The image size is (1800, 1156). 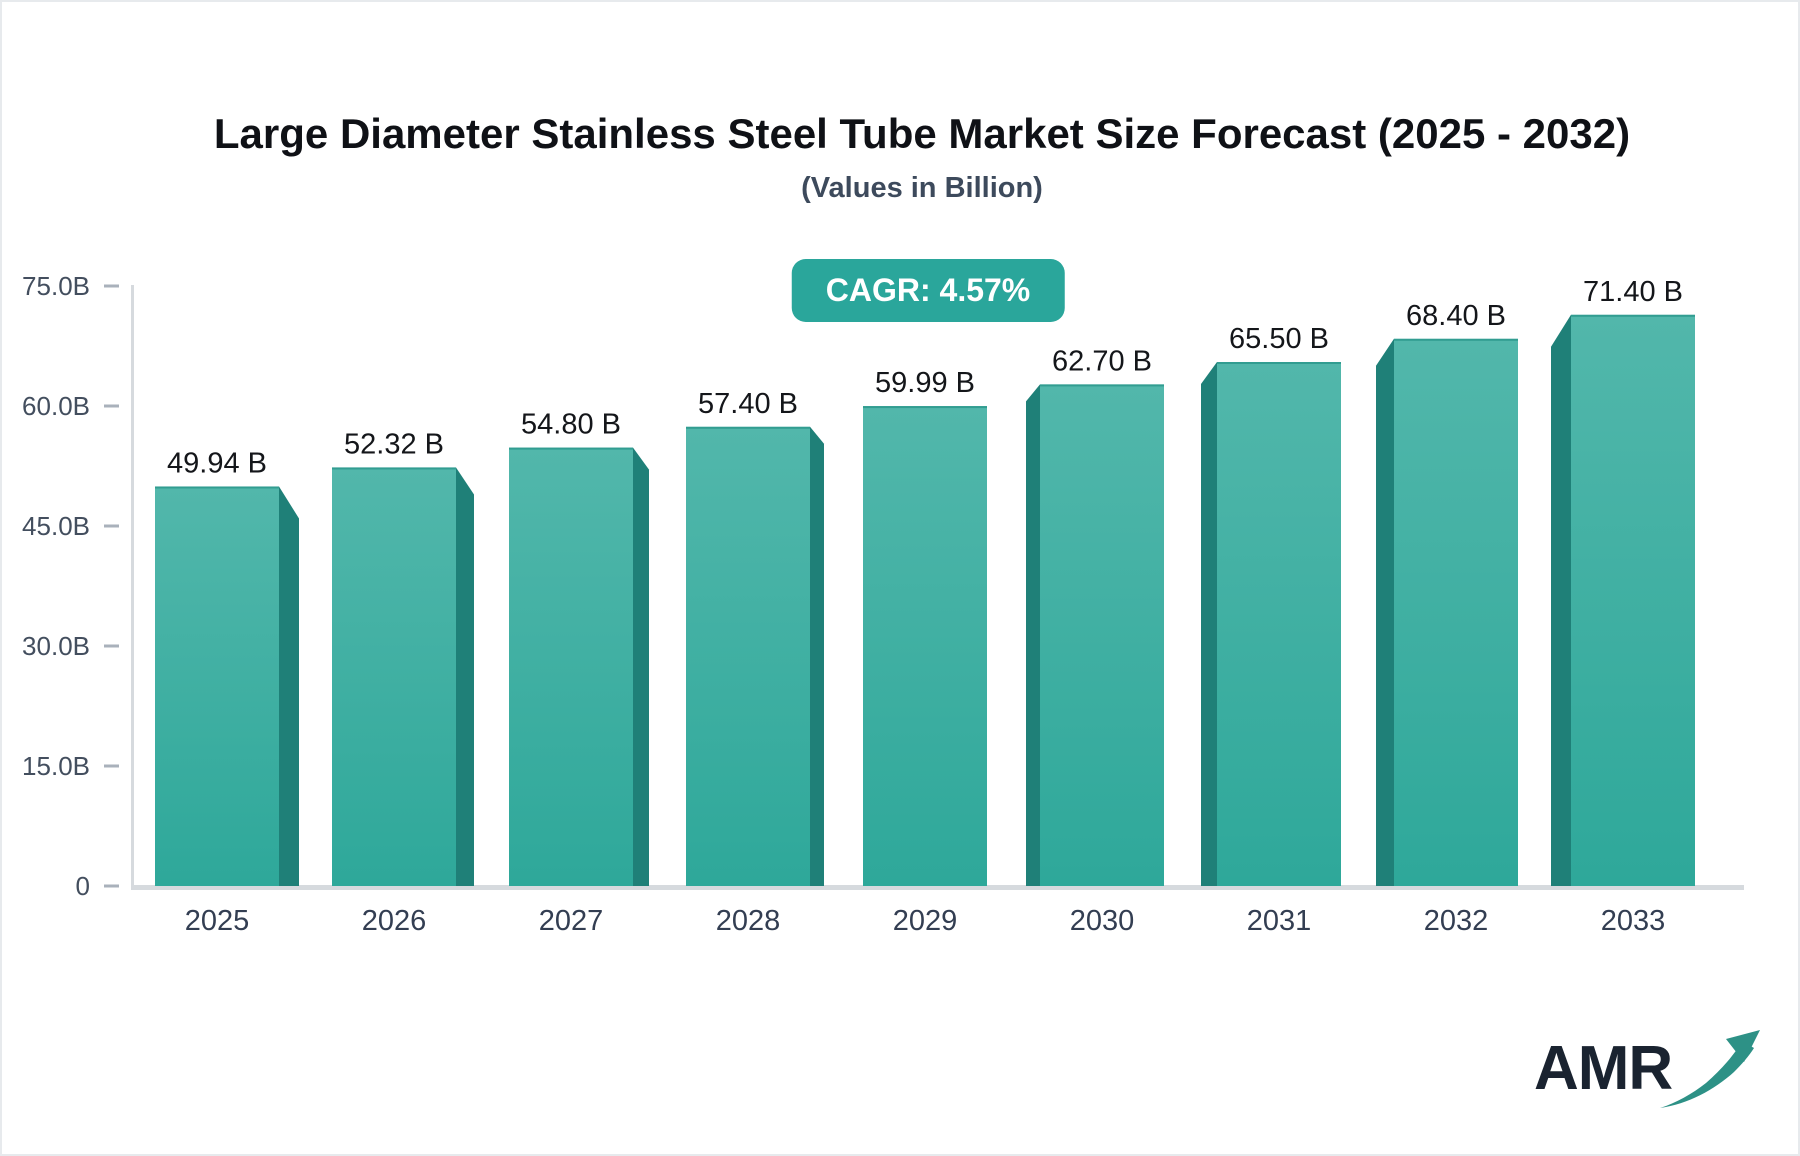 What do you see at coordinates (1033, 635) in the screenshot?
I see `bar-side-face-2030` at bounding box center [1033, 635].